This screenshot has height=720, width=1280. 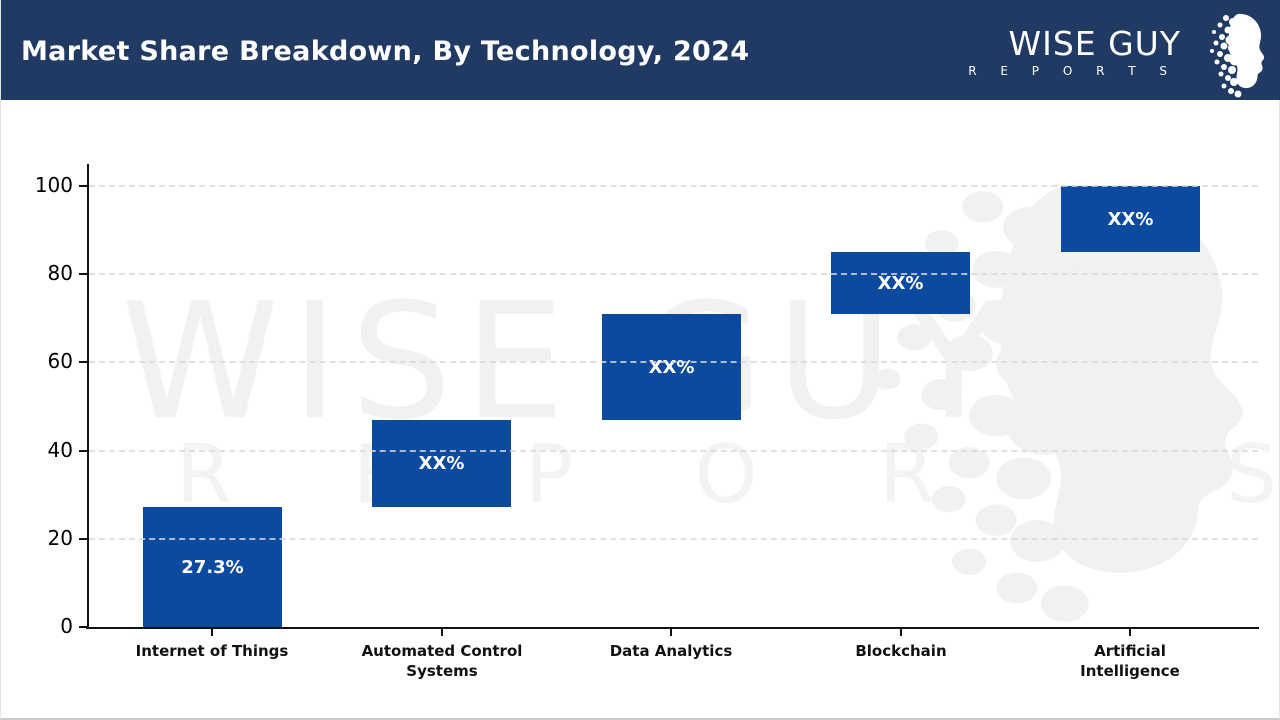 What do you see at coordinates (901, 651) in the screenshot?
I see `x-tick-label: Blockchain` at bounding box center [901, 651].